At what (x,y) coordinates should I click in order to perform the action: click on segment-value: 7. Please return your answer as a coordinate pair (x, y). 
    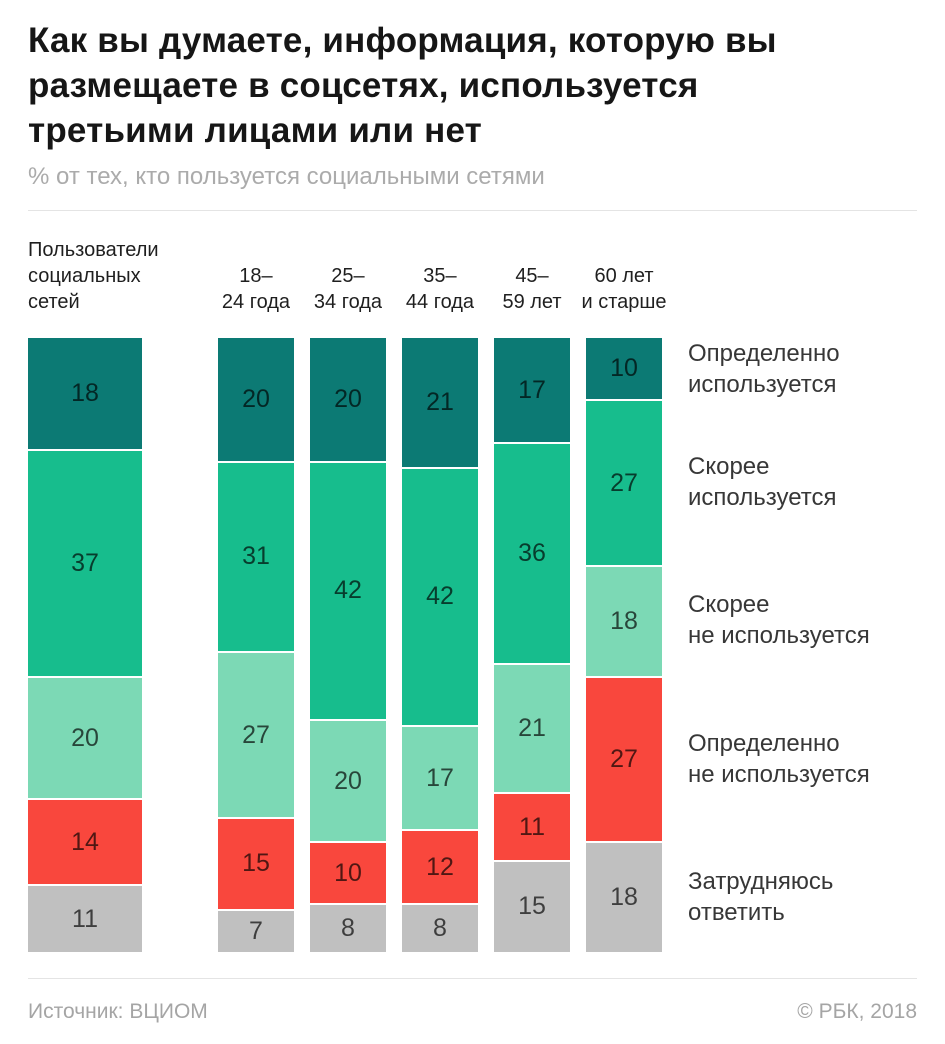
    Looking at the image, I should click on (256, 930).